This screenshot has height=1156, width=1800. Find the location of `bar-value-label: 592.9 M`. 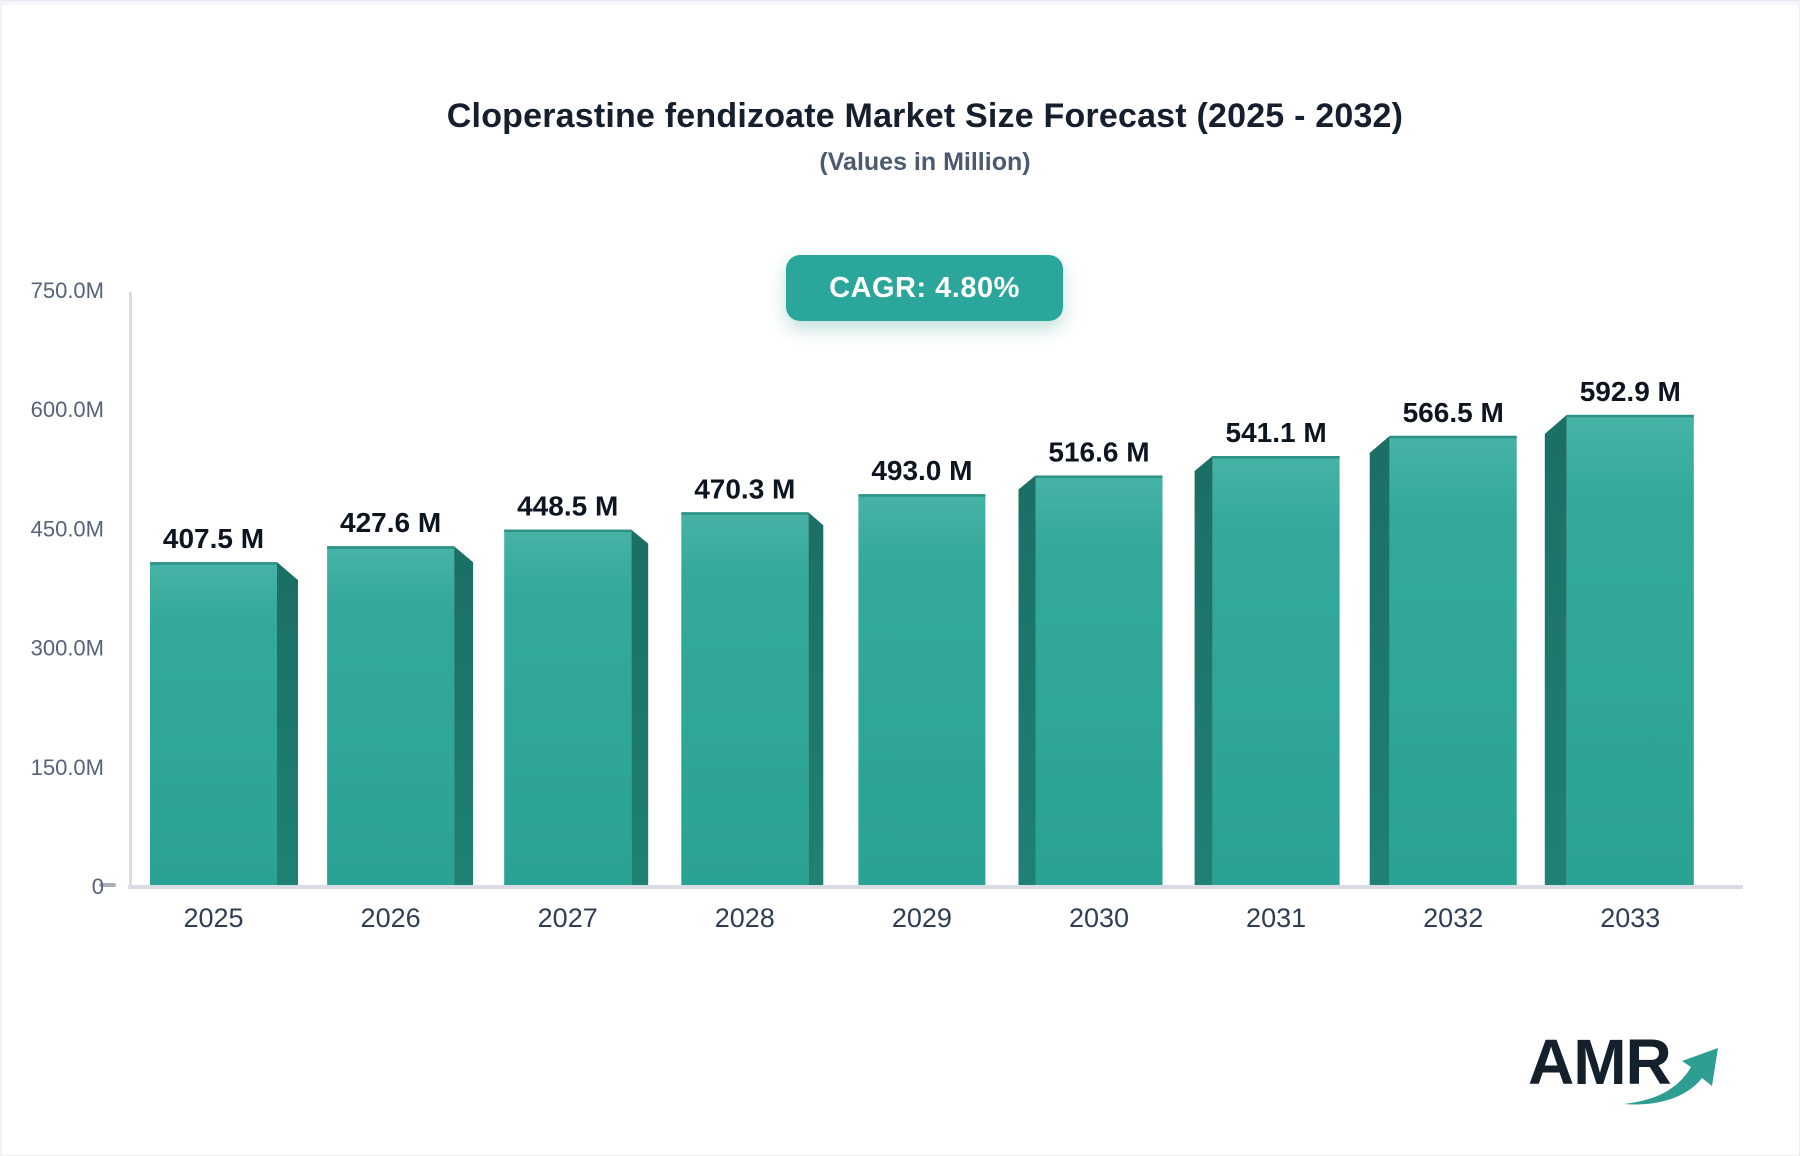

bar-value-label: 592.9 M is located at coordinates (1630, 391).